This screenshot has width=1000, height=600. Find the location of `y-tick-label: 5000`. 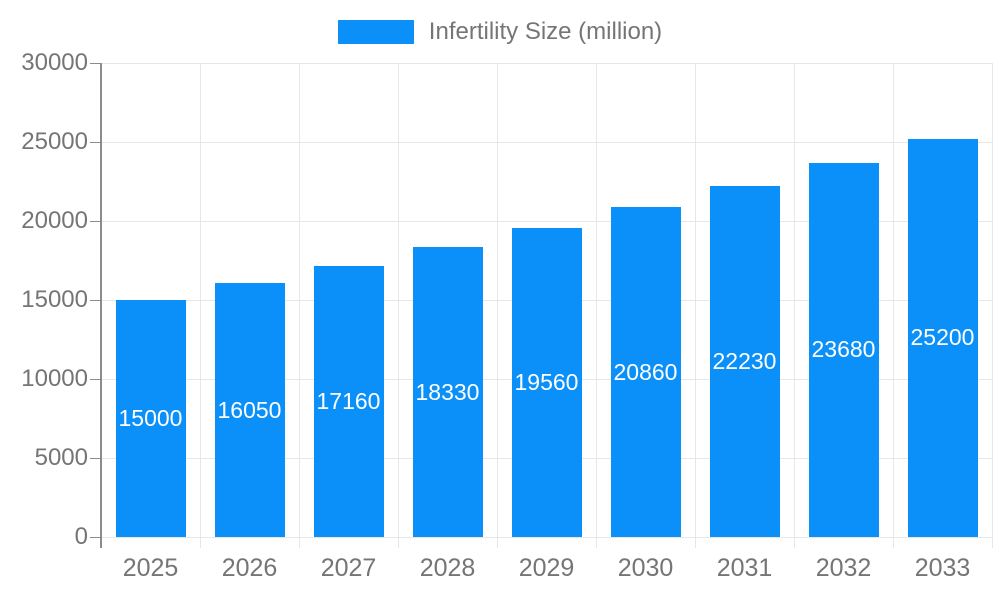

y-tick-label: 5000 is located at coordinates (61, 457).